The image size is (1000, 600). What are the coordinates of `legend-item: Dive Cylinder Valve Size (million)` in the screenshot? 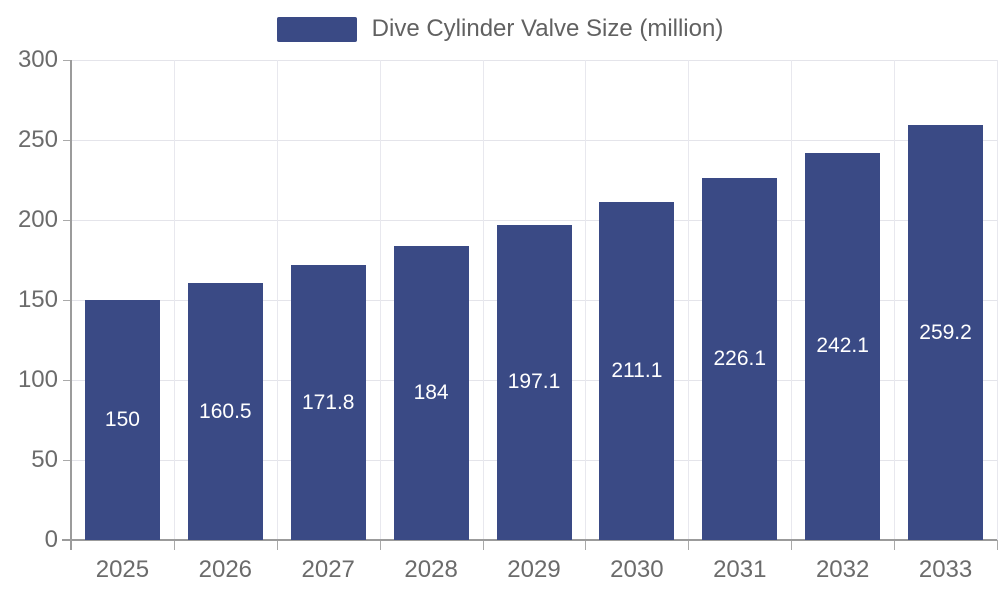 It's located at (500, 29).